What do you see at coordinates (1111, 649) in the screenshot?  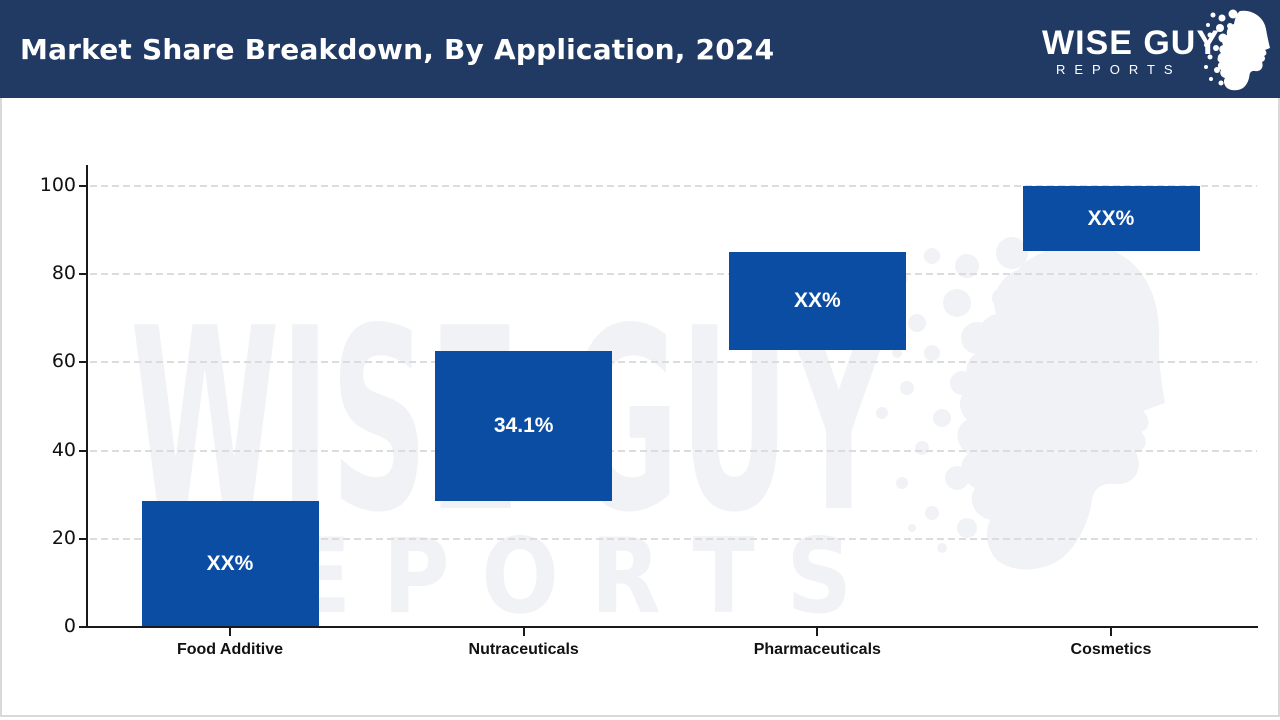 I see `x-category-label: Cosmetics` at bounding box center [1111, 649].